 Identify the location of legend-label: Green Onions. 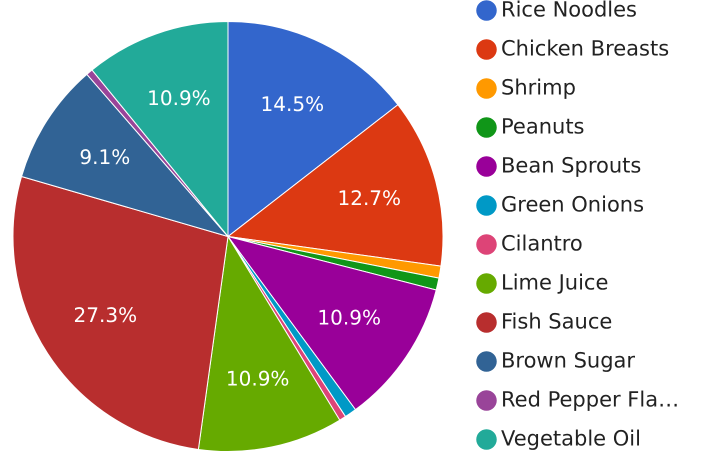
(572, 204).